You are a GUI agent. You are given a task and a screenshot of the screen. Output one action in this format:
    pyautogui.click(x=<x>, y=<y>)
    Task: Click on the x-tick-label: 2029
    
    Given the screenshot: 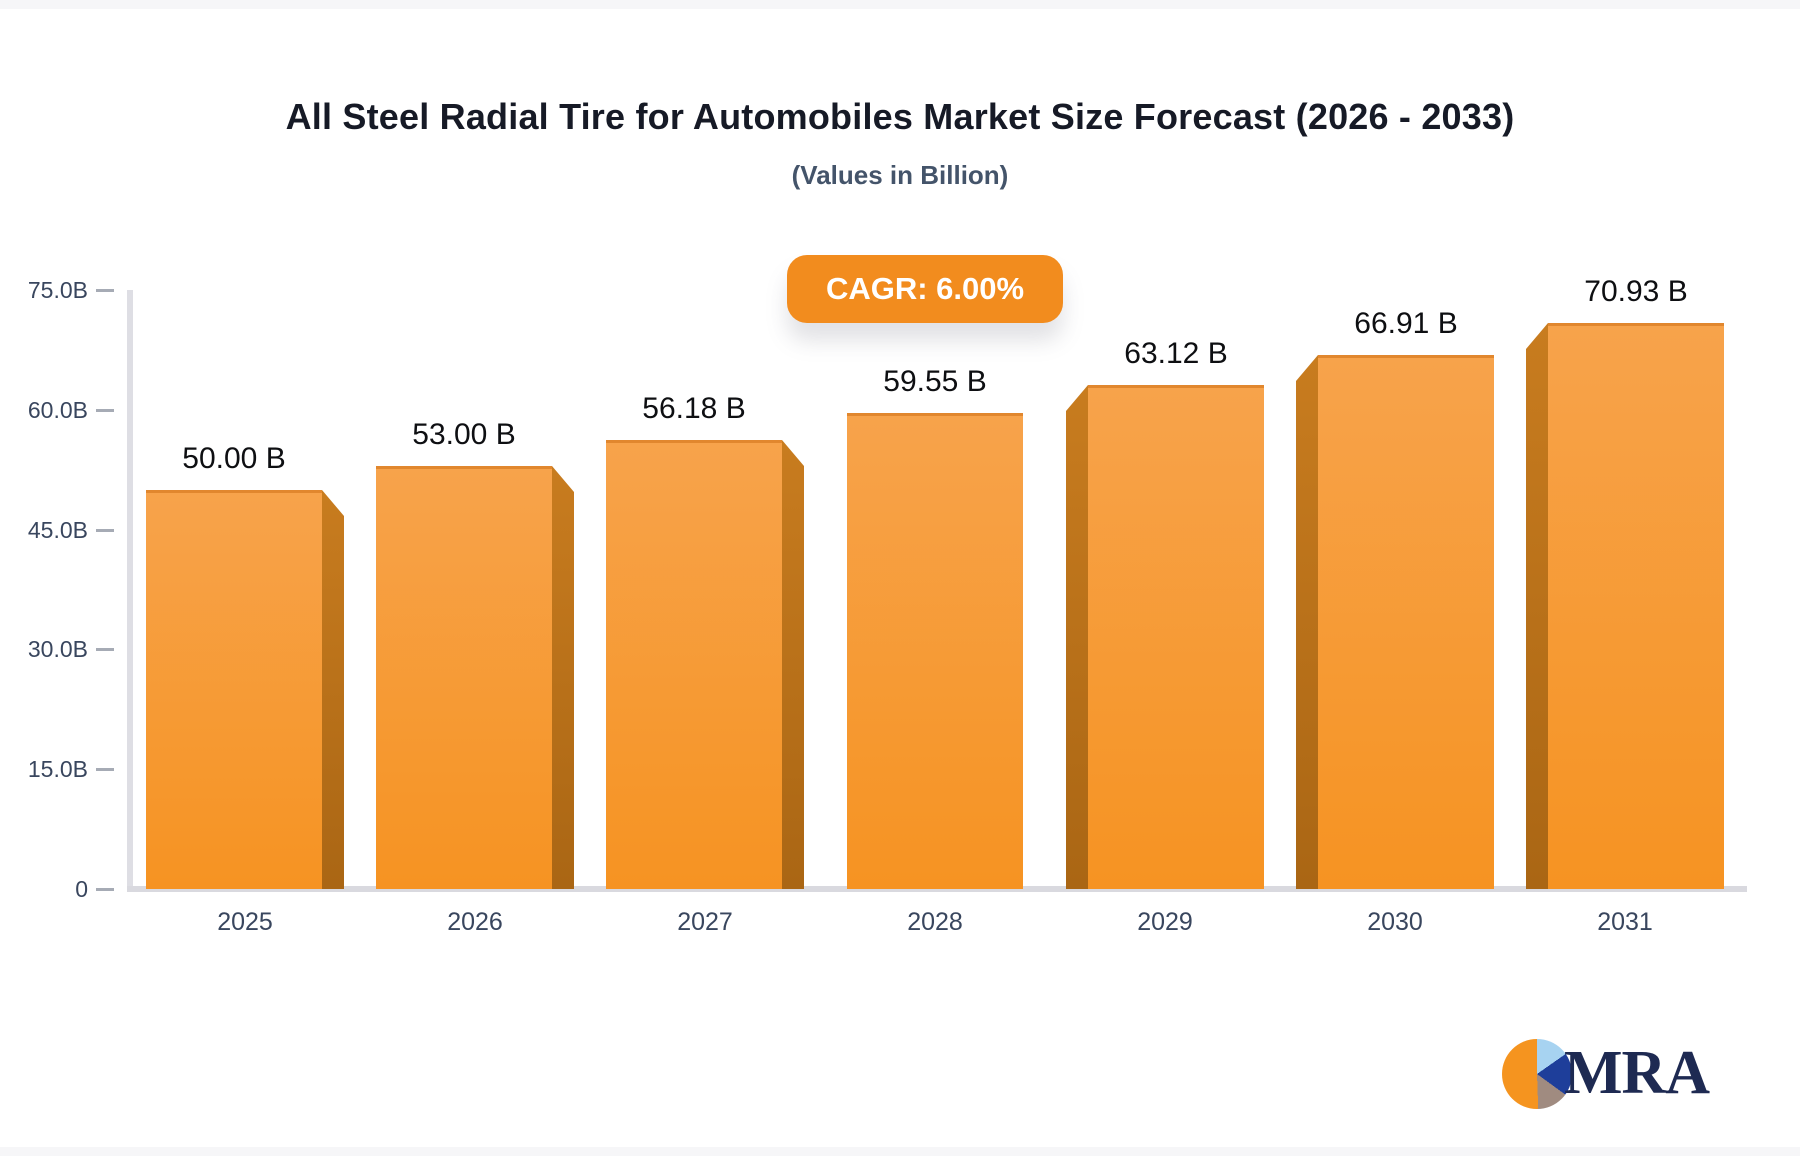 What is the action you would take?
    pyautogui.click(x=1165, y=922)
    